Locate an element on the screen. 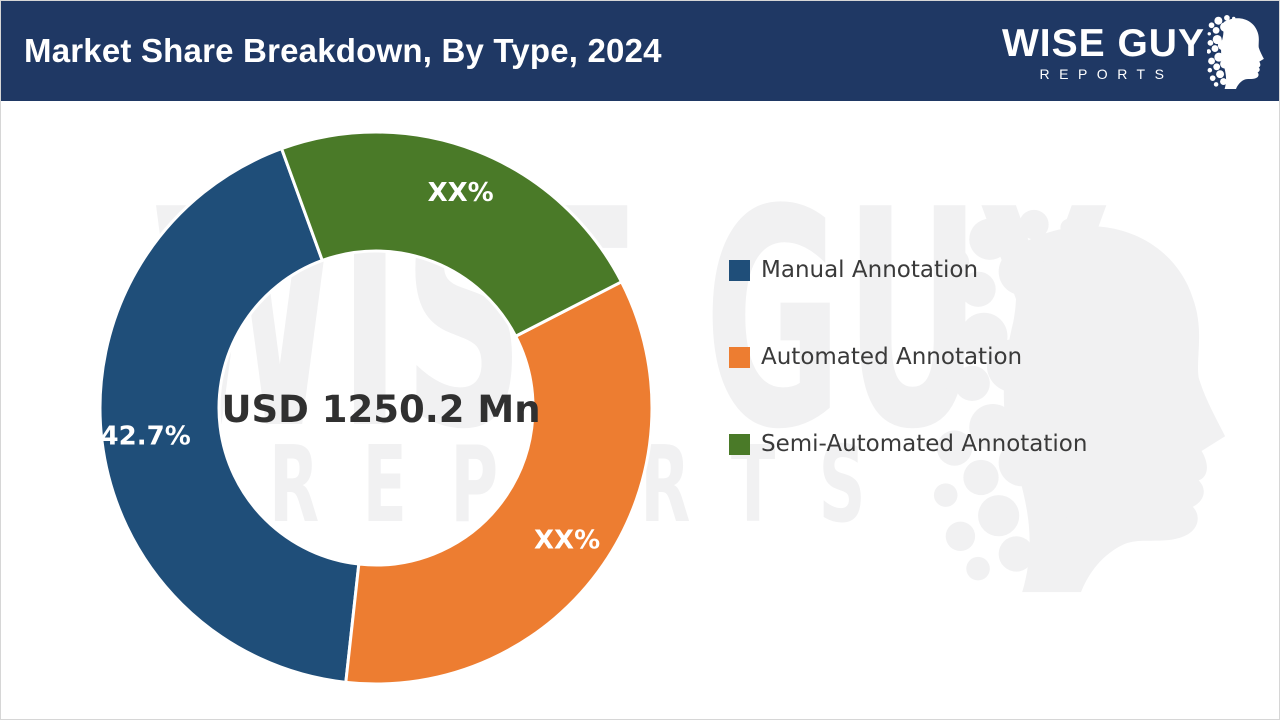 The image size is (1280, 720). donut-center-value: USD 1250.2 Mn is located at coordinates (380, 409).